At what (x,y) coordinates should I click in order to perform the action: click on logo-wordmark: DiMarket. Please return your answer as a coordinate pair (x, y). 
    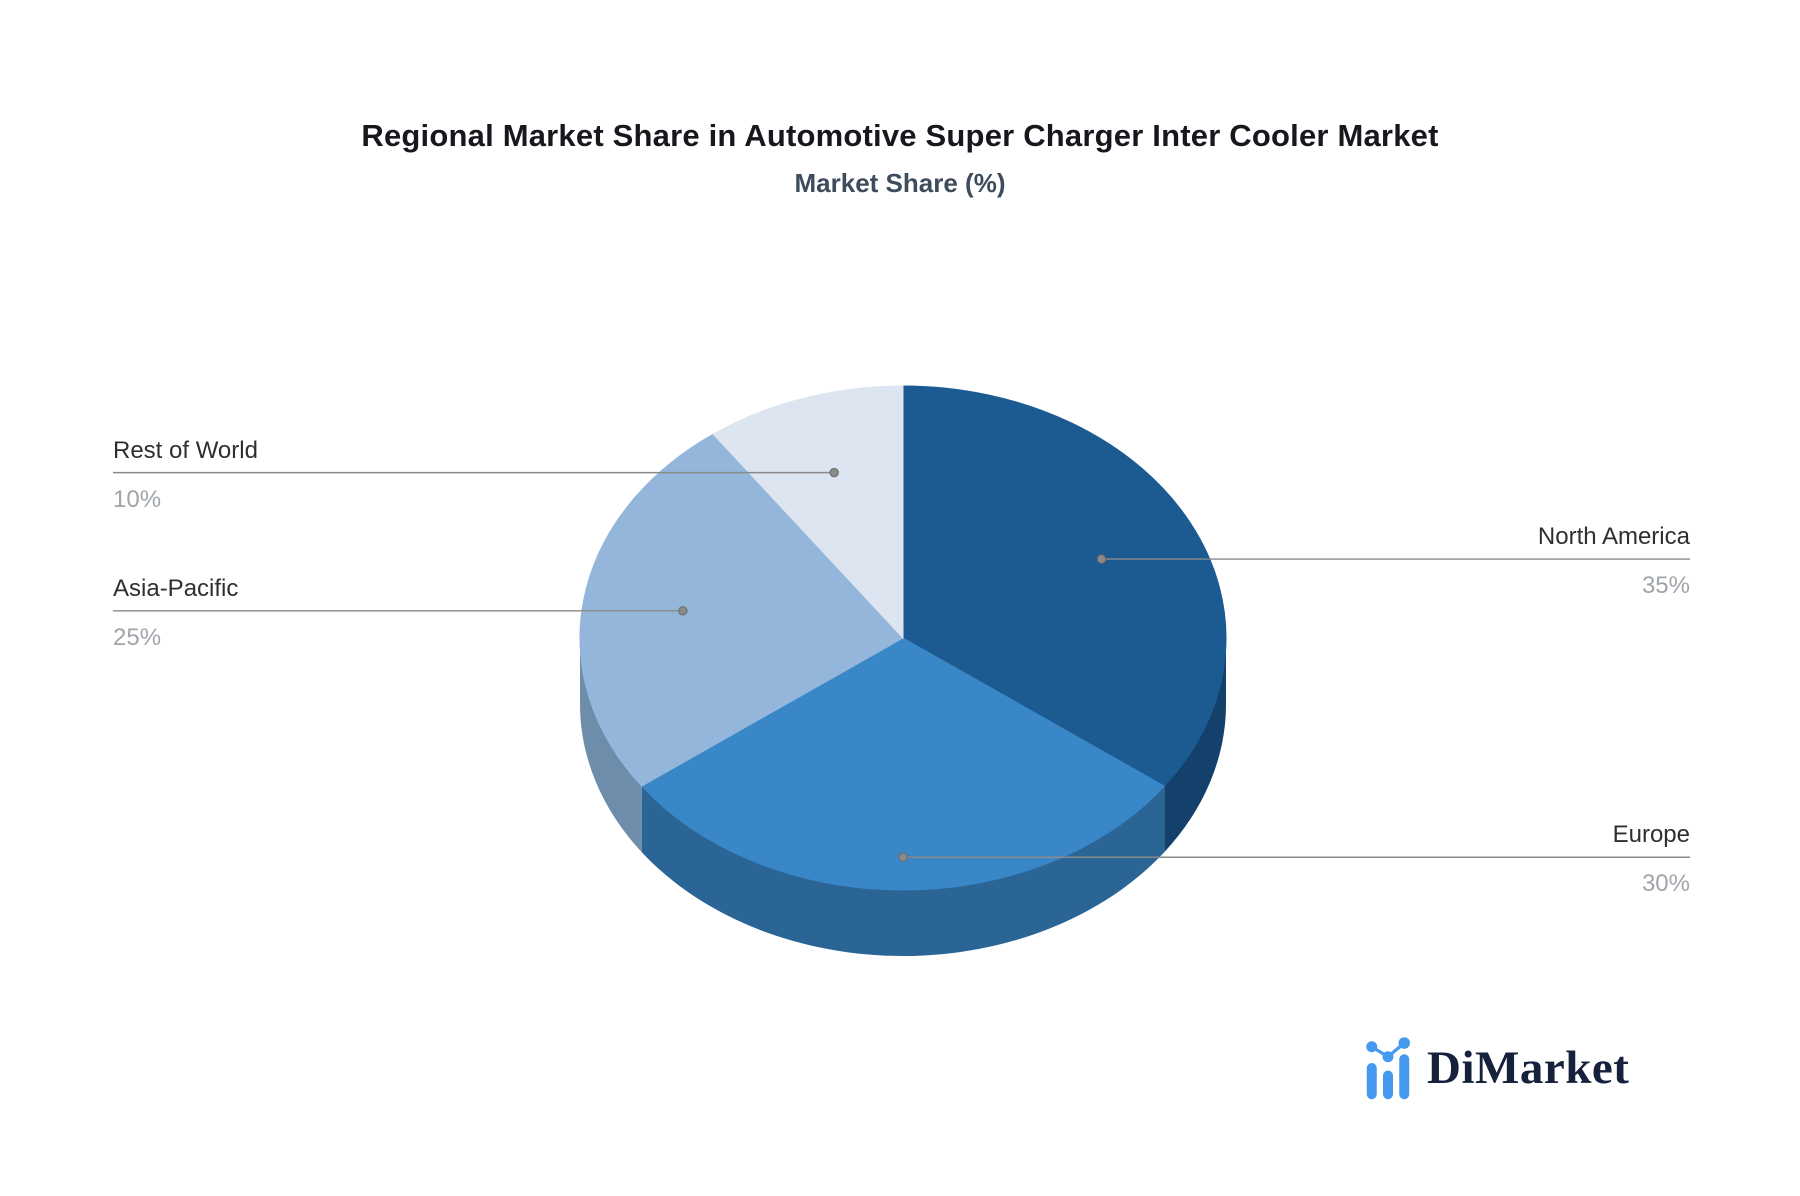
    Looking at the image, I should click on (1528, 1067).